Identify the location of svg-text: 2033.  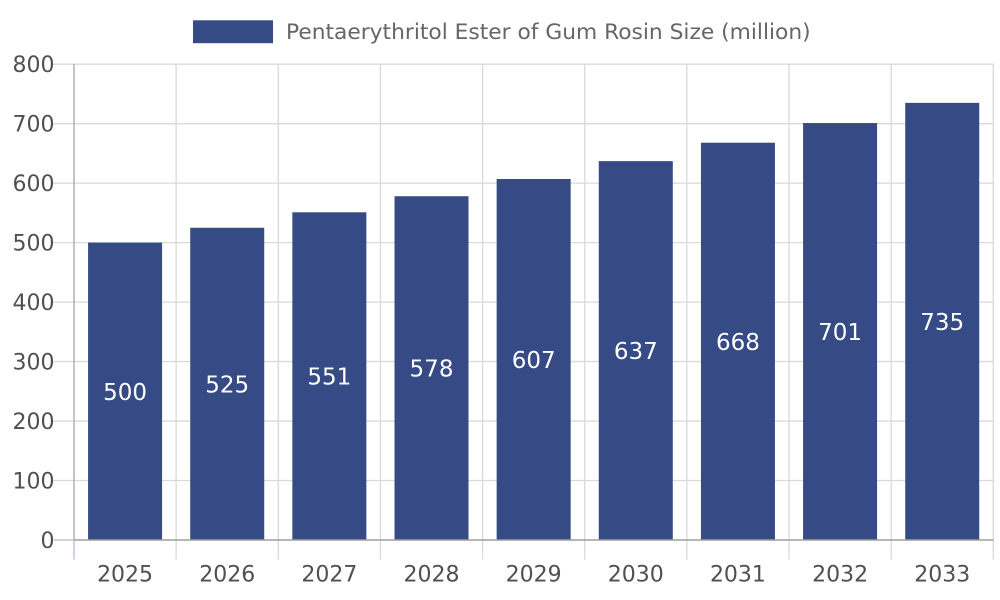
(942, 574).